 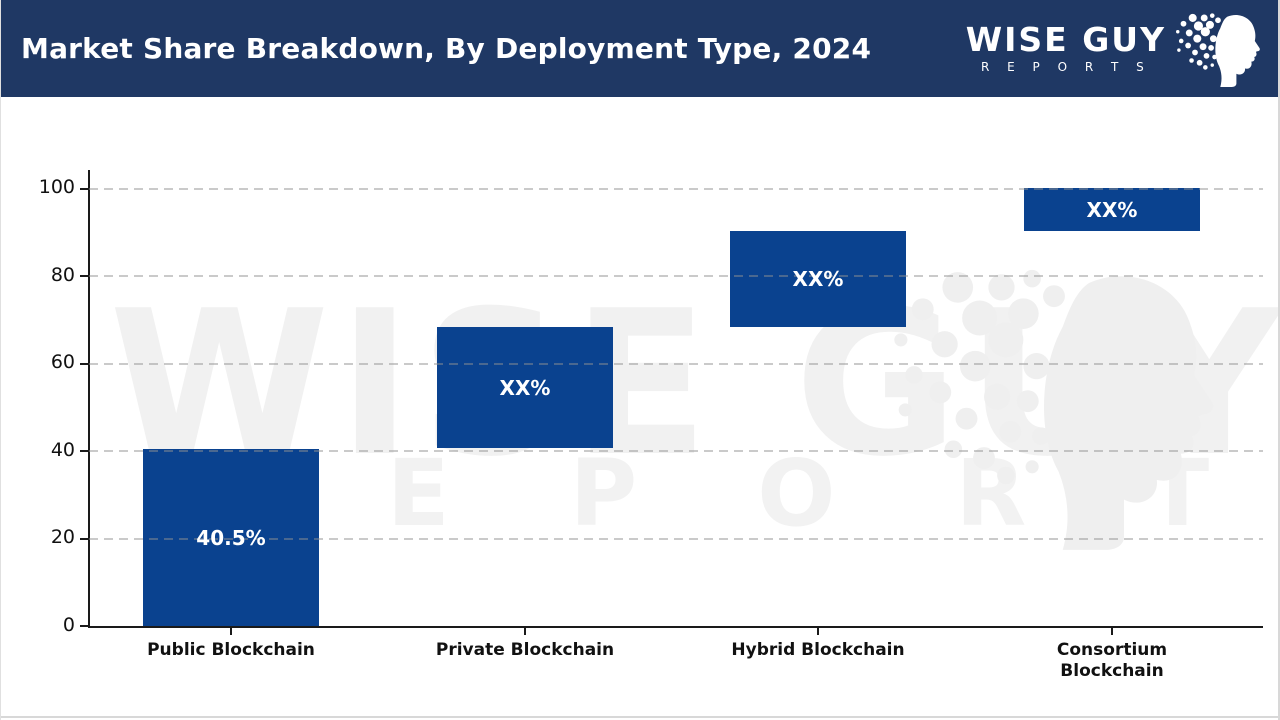 What do you see at coordinates (62, 537) in the screenshot?
I see `y-tick-label: 20` at bounding box center [62, 537].